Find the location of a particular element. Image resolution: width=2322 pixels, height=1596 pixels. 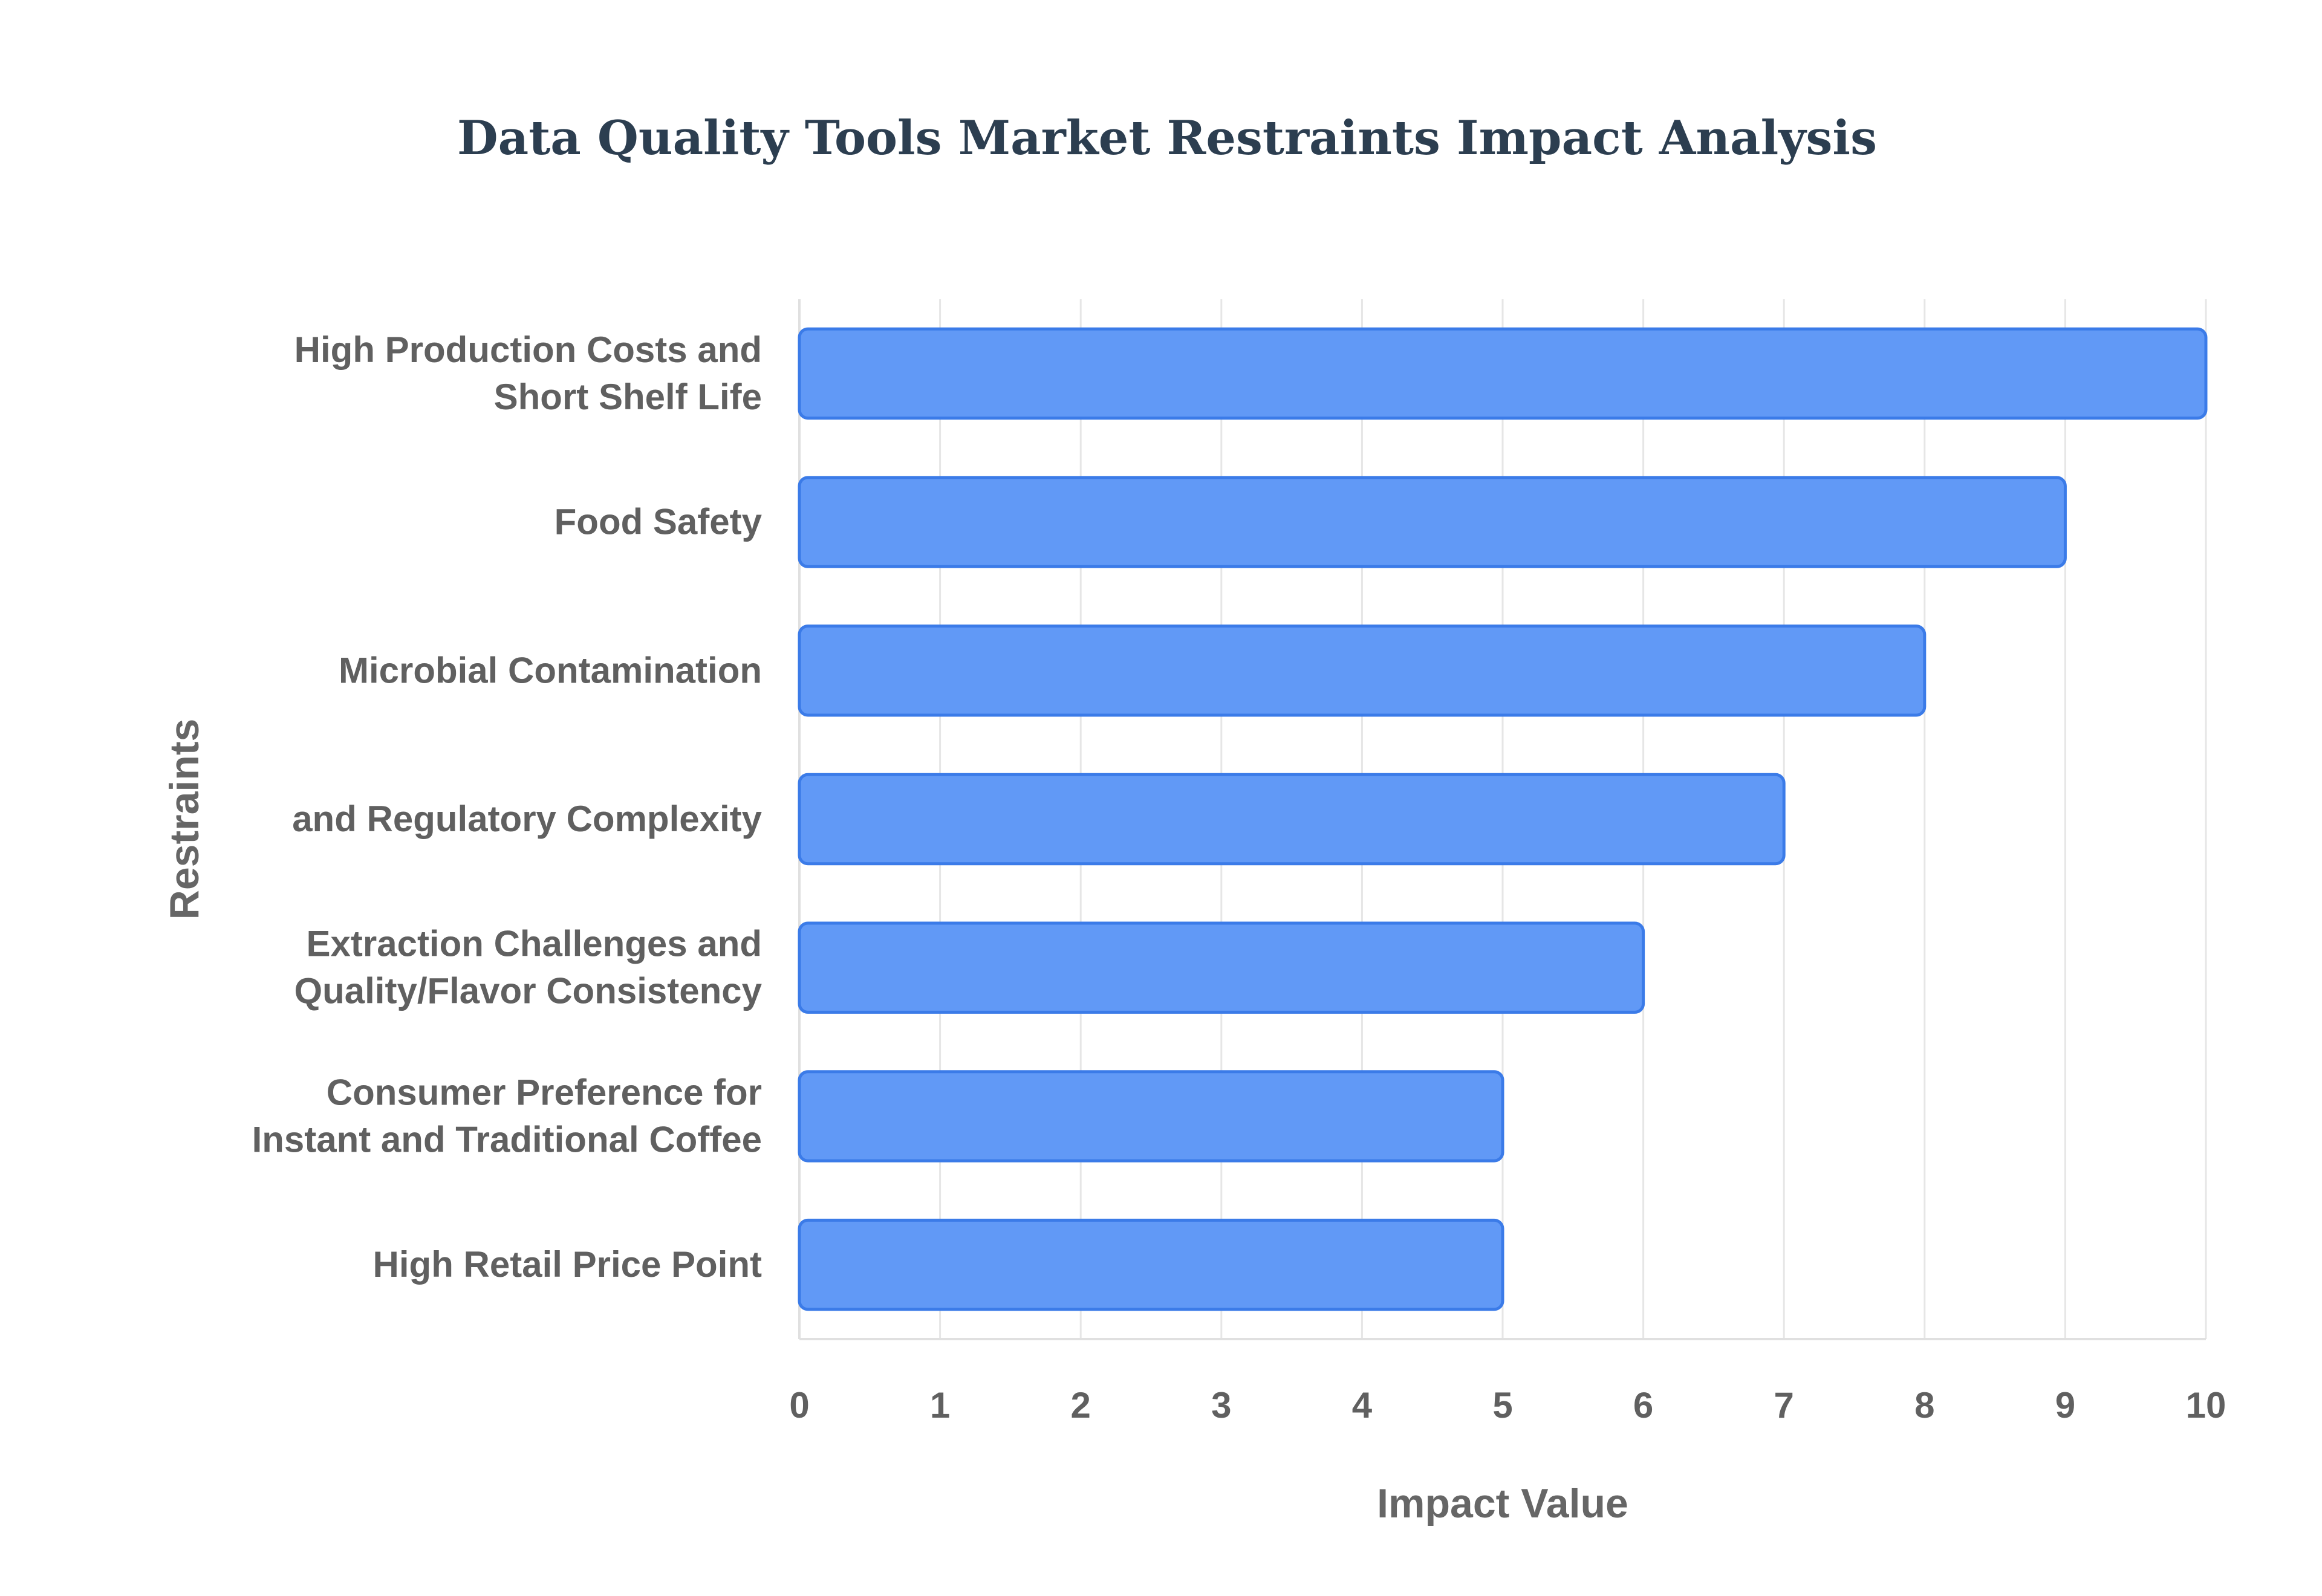

x-tick-label: 1 is located at coordinates (940, 1405).